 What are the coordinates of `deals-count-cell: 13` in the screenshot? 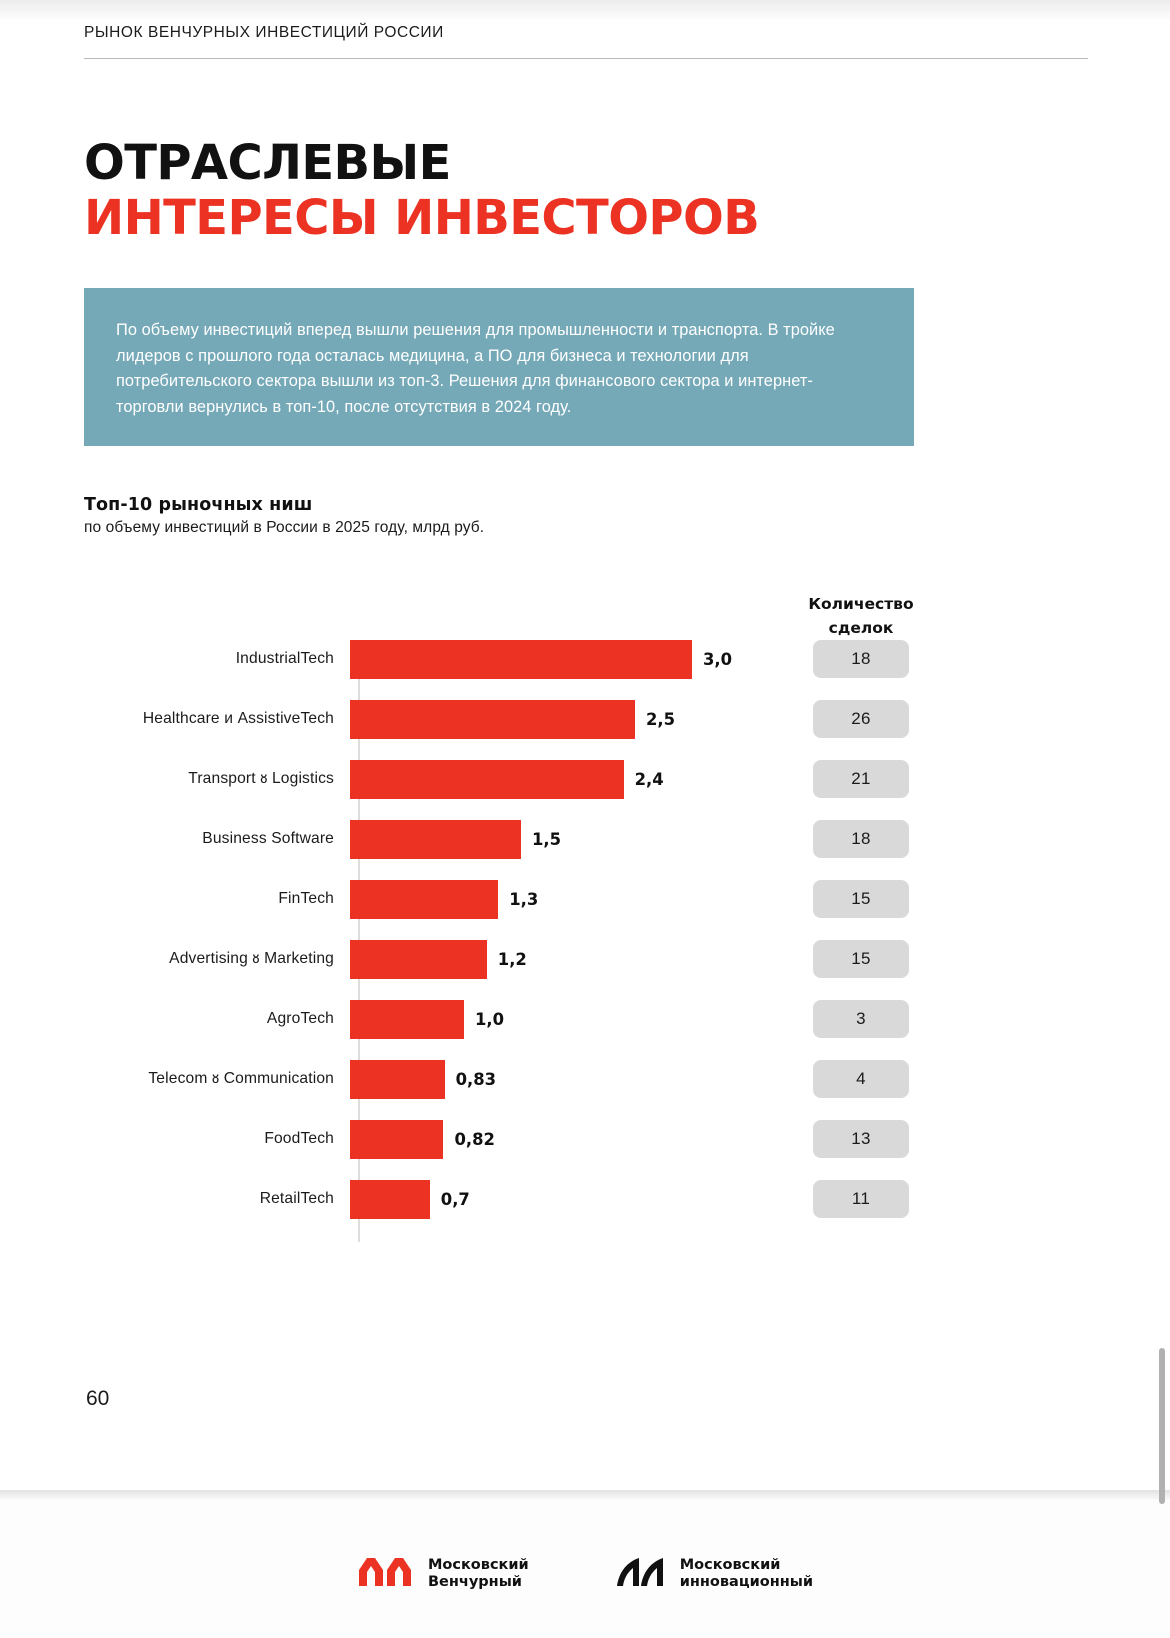 It's located at (861, 1139).